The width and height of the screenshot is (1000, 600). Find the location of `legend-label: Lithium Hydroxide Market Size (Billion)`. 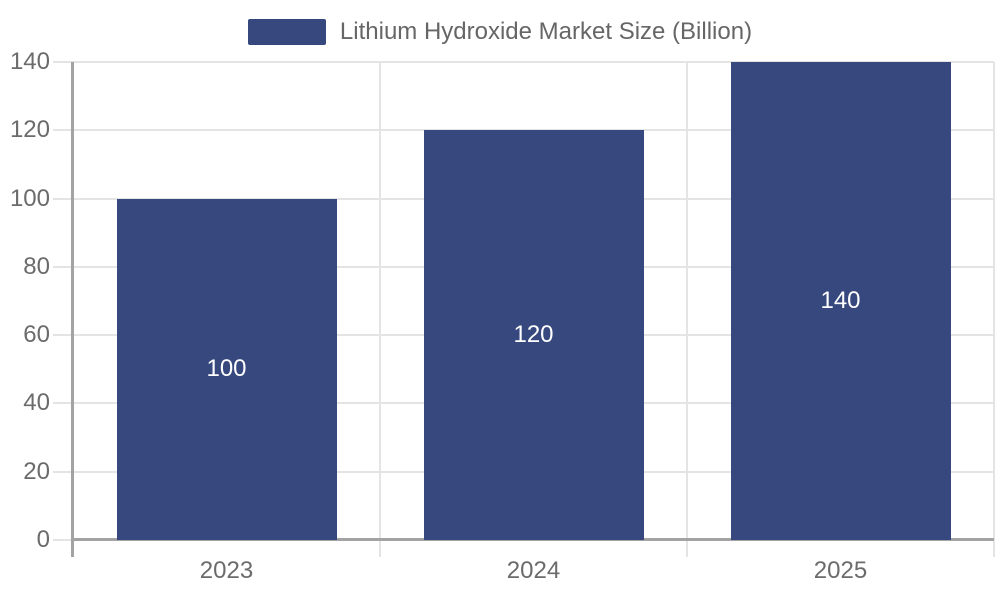

legend-label: Lithium Hydroxide Market Size (Billion) is located at coordinates (546, 31).